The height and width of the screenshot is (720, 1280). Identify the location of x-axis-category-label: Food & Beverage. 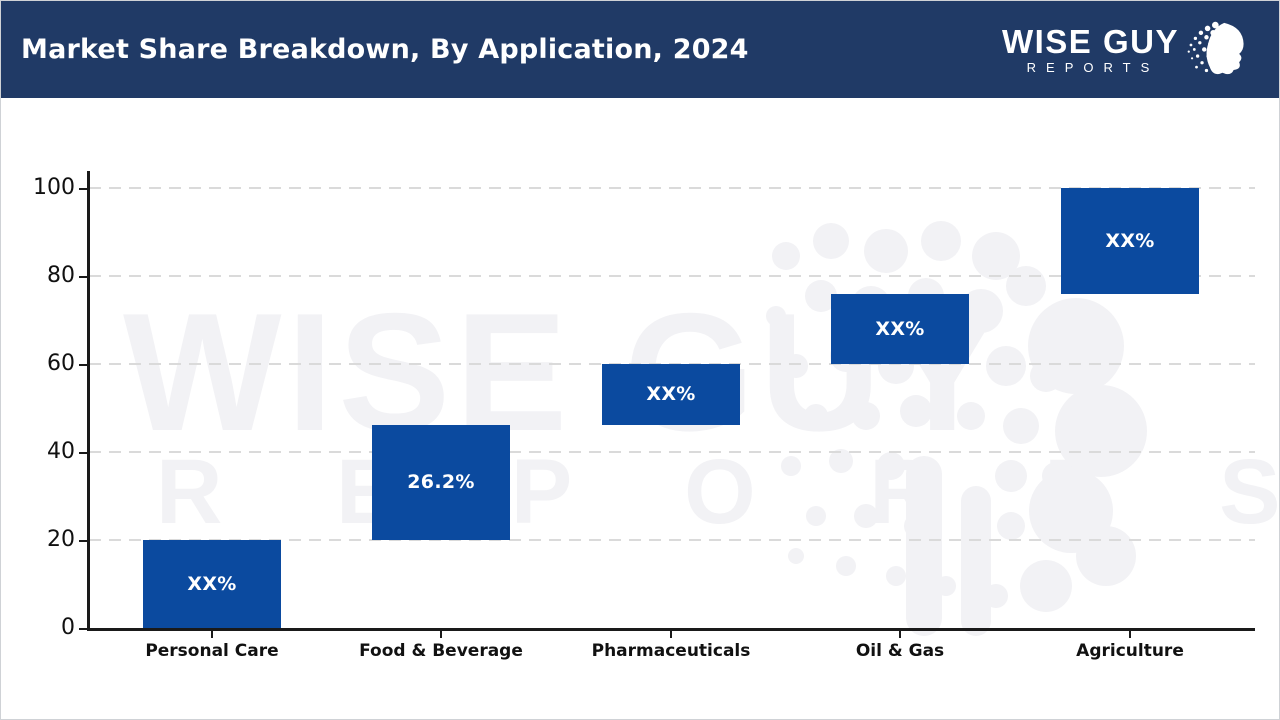
(441, 651).